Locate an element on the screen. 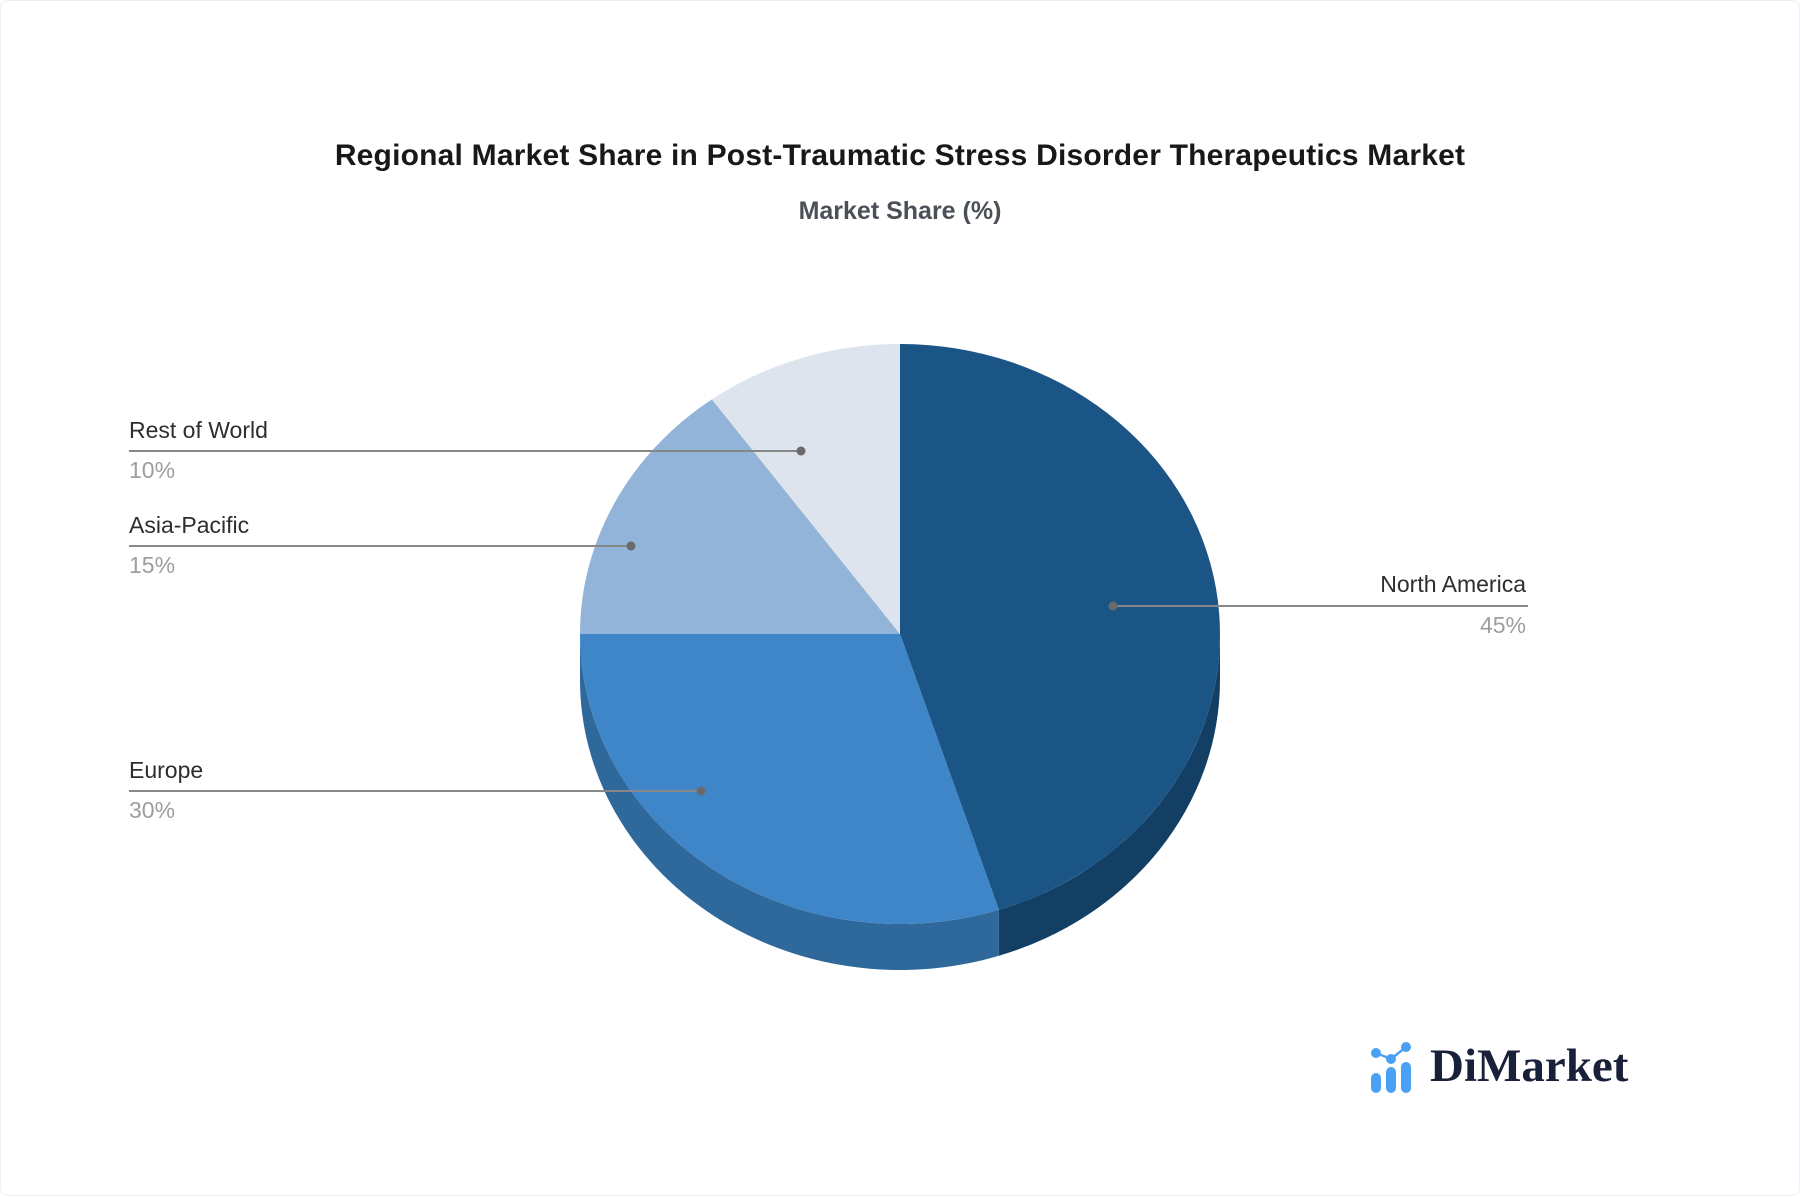 This screenshot has height=1197, width=1800. dimarket-logo-icon is located at coordinates (1394, 1066).